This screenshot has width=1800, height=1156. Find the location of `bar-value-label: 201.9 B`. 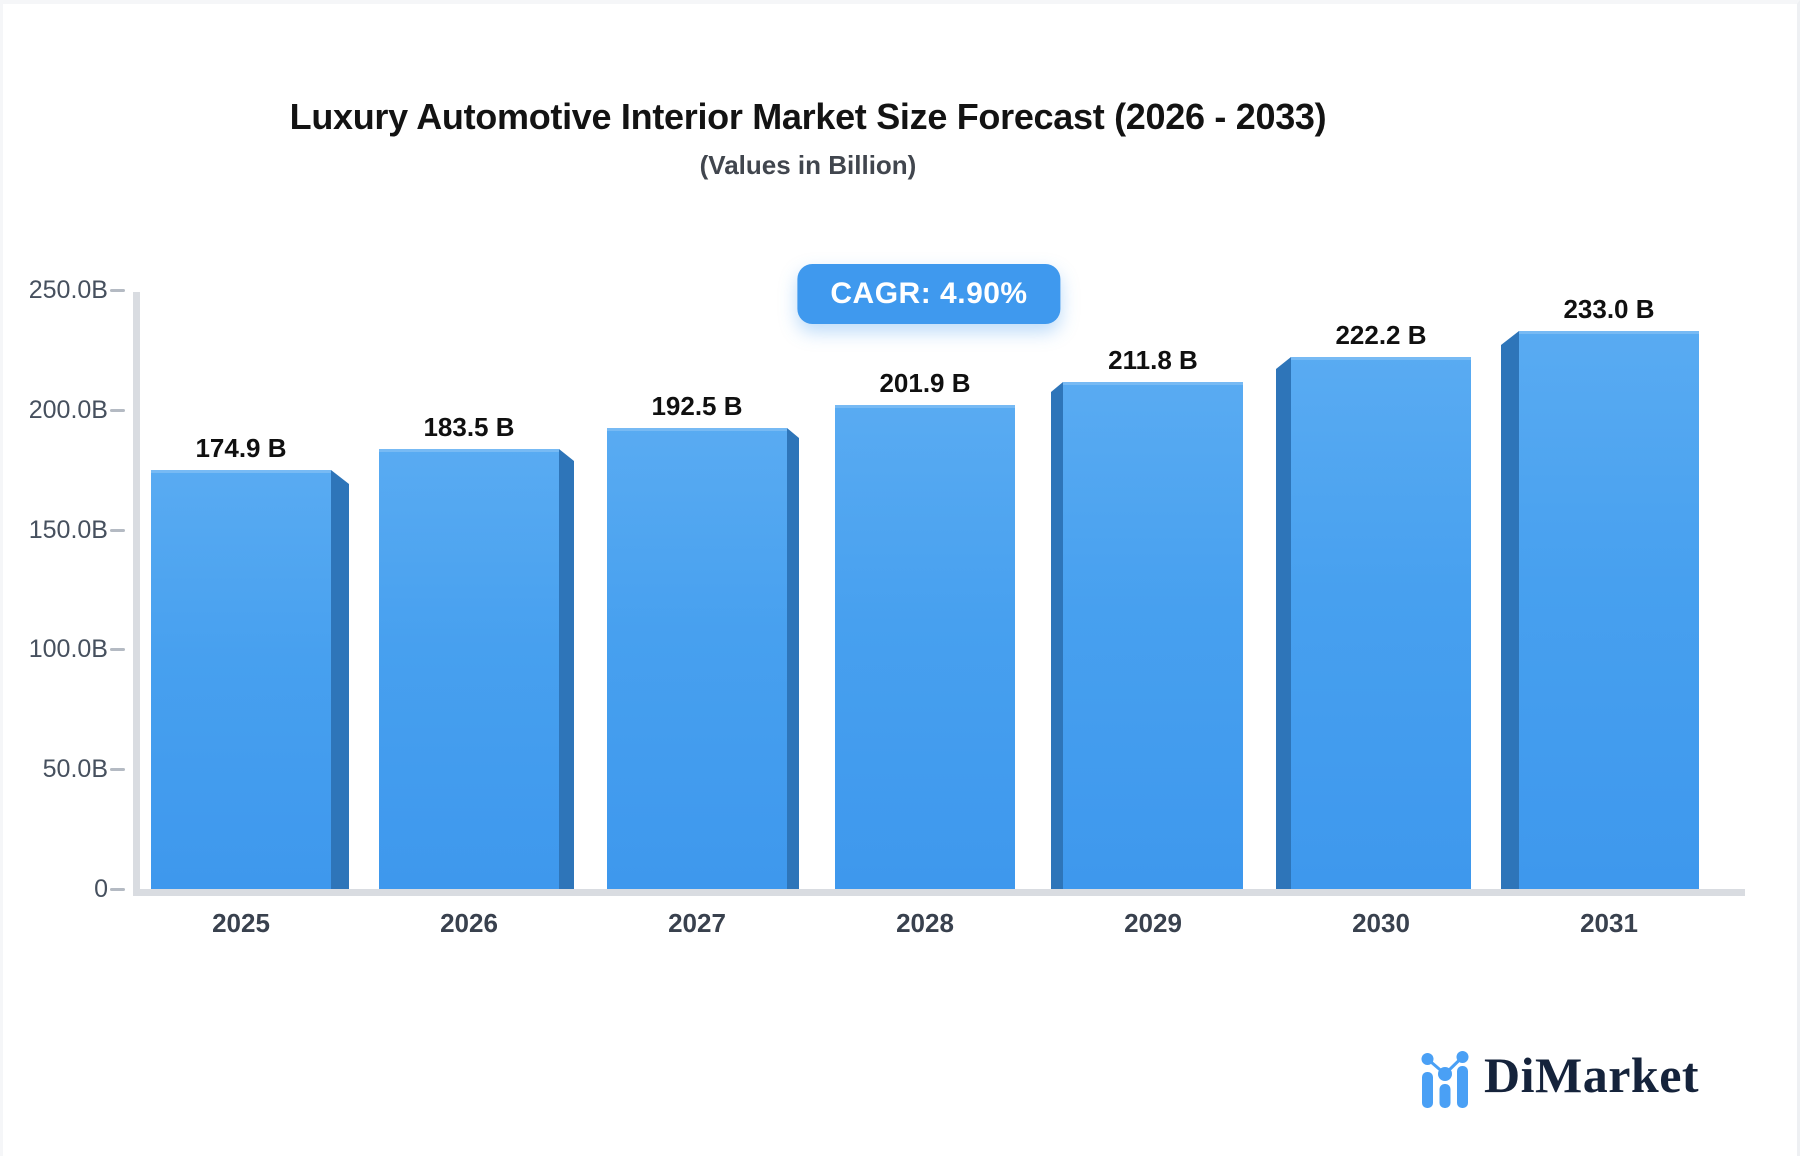

bar-value-label: 201.9 B is located at coordinates (925, 383).